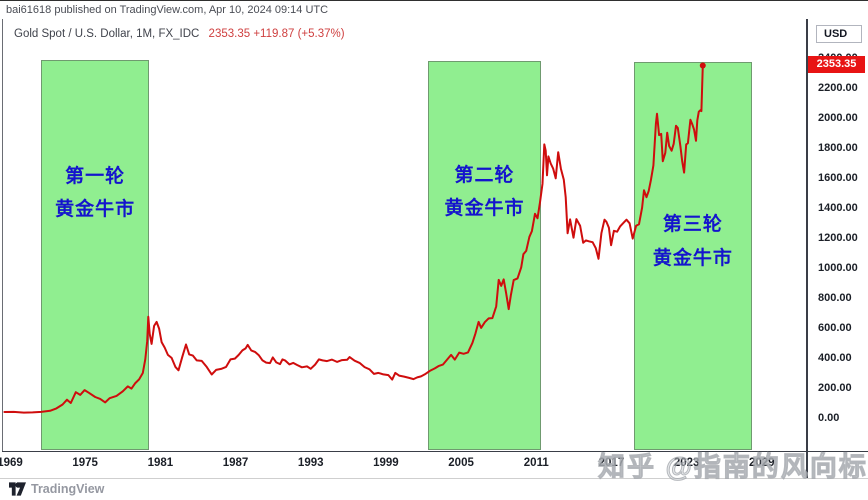 This screenshot has height=500, width=868. Describe the element at coordinates (321, 34) in the screenshot. I see `legend-change-pct: (+5.37%)` at that location.